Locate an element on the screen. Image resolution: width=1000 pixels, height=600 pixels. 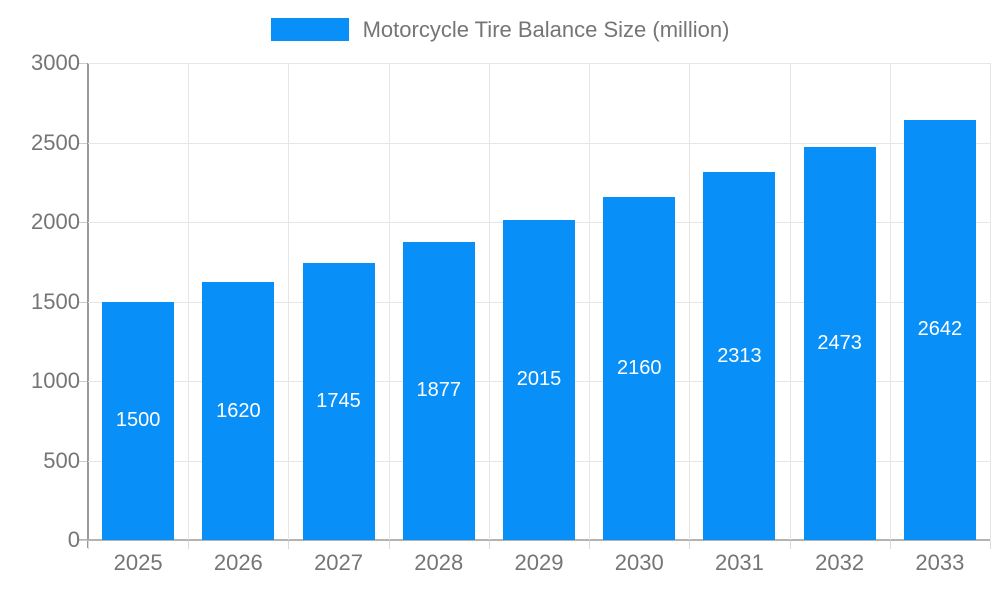
x-axis-tick-label: 2029 is located at coordinates (539, 562).